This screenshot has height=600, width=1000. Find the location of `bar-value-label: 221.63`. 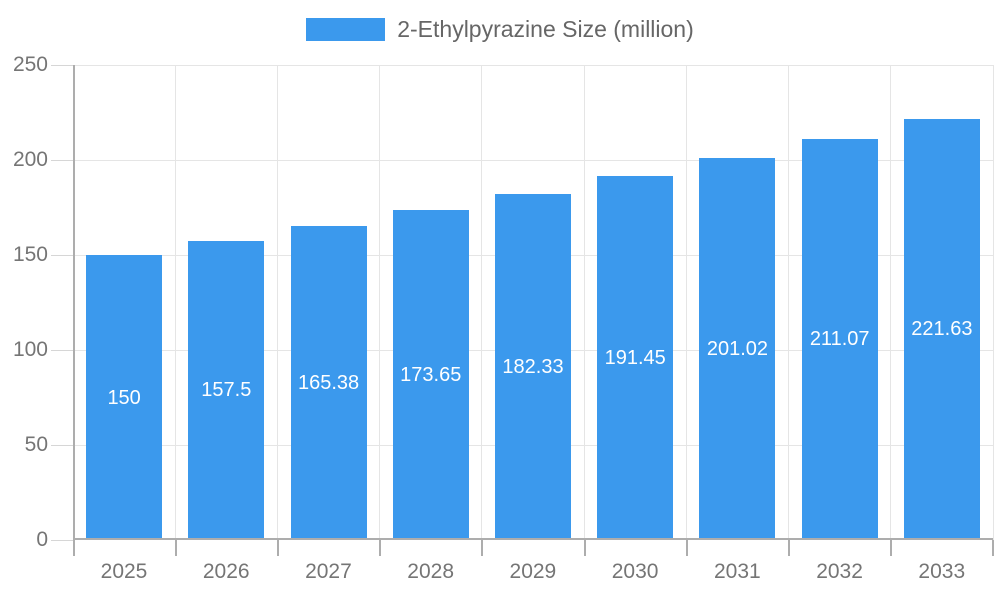

bar-value-label: 221.63 is located at coordinates (942, 329).